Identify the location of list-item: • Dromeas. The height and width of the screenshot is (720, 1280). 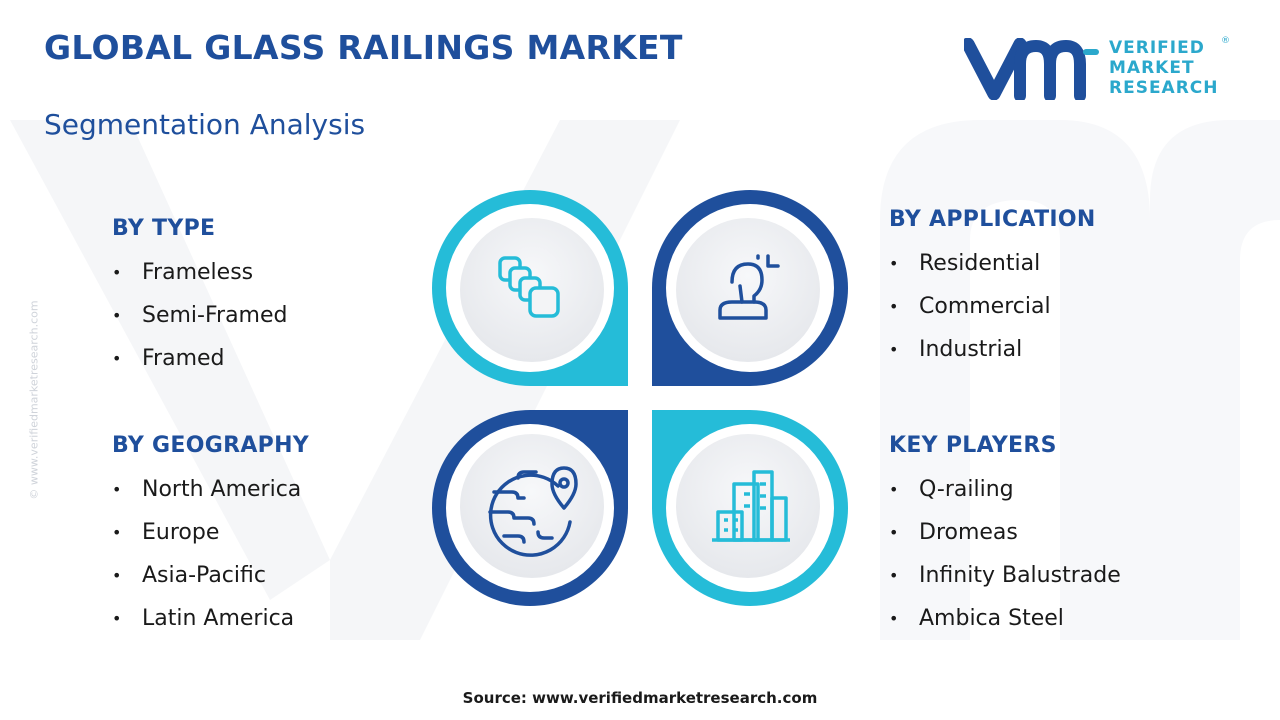
(953, 532).